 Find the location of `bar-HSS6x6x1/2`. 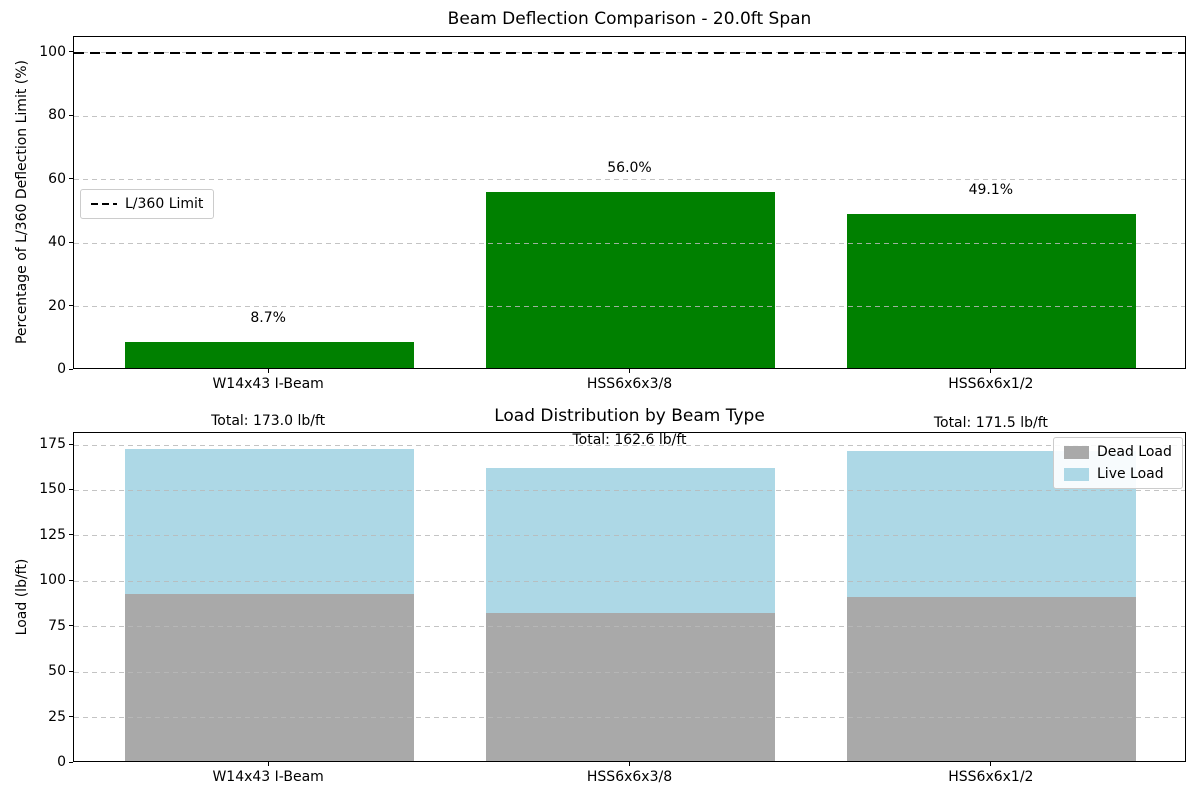

bar-HSS6x6x1/2 is located at coordinates (992, 291).